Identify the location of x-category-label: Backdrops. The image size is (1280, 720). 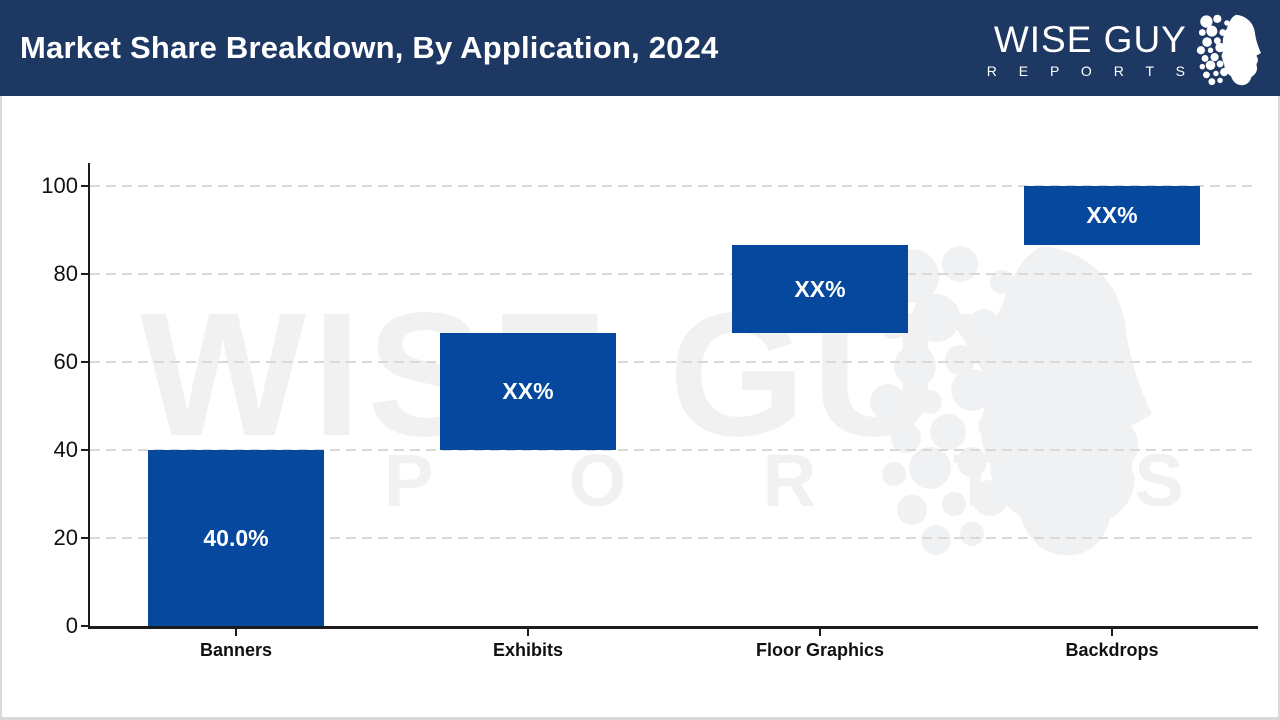
(1112, 650).